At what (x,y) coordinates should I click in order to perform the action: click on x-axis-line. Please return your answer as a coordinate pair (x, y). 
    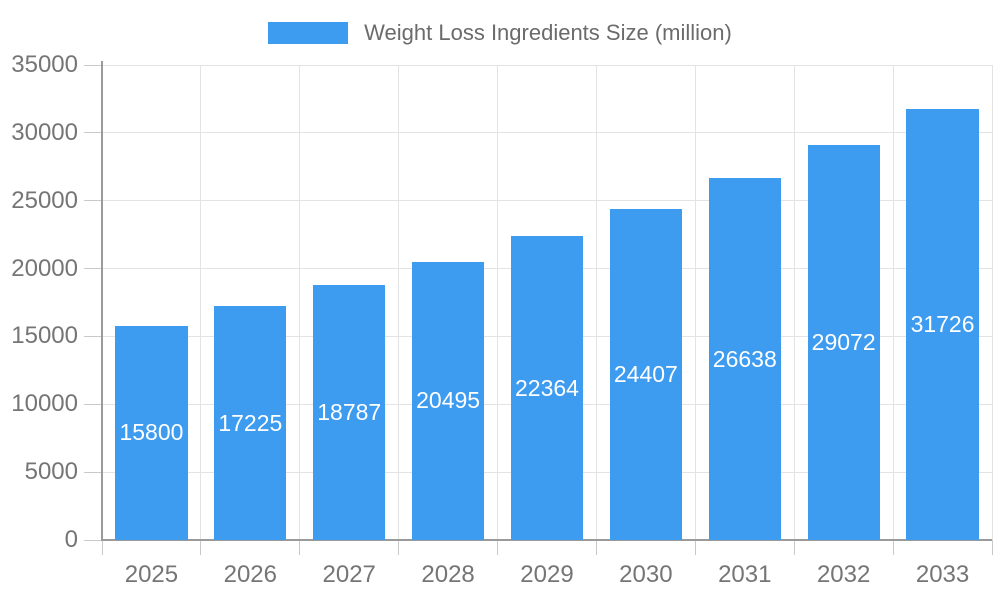
    Looking at the image, I should click on (546, 540).